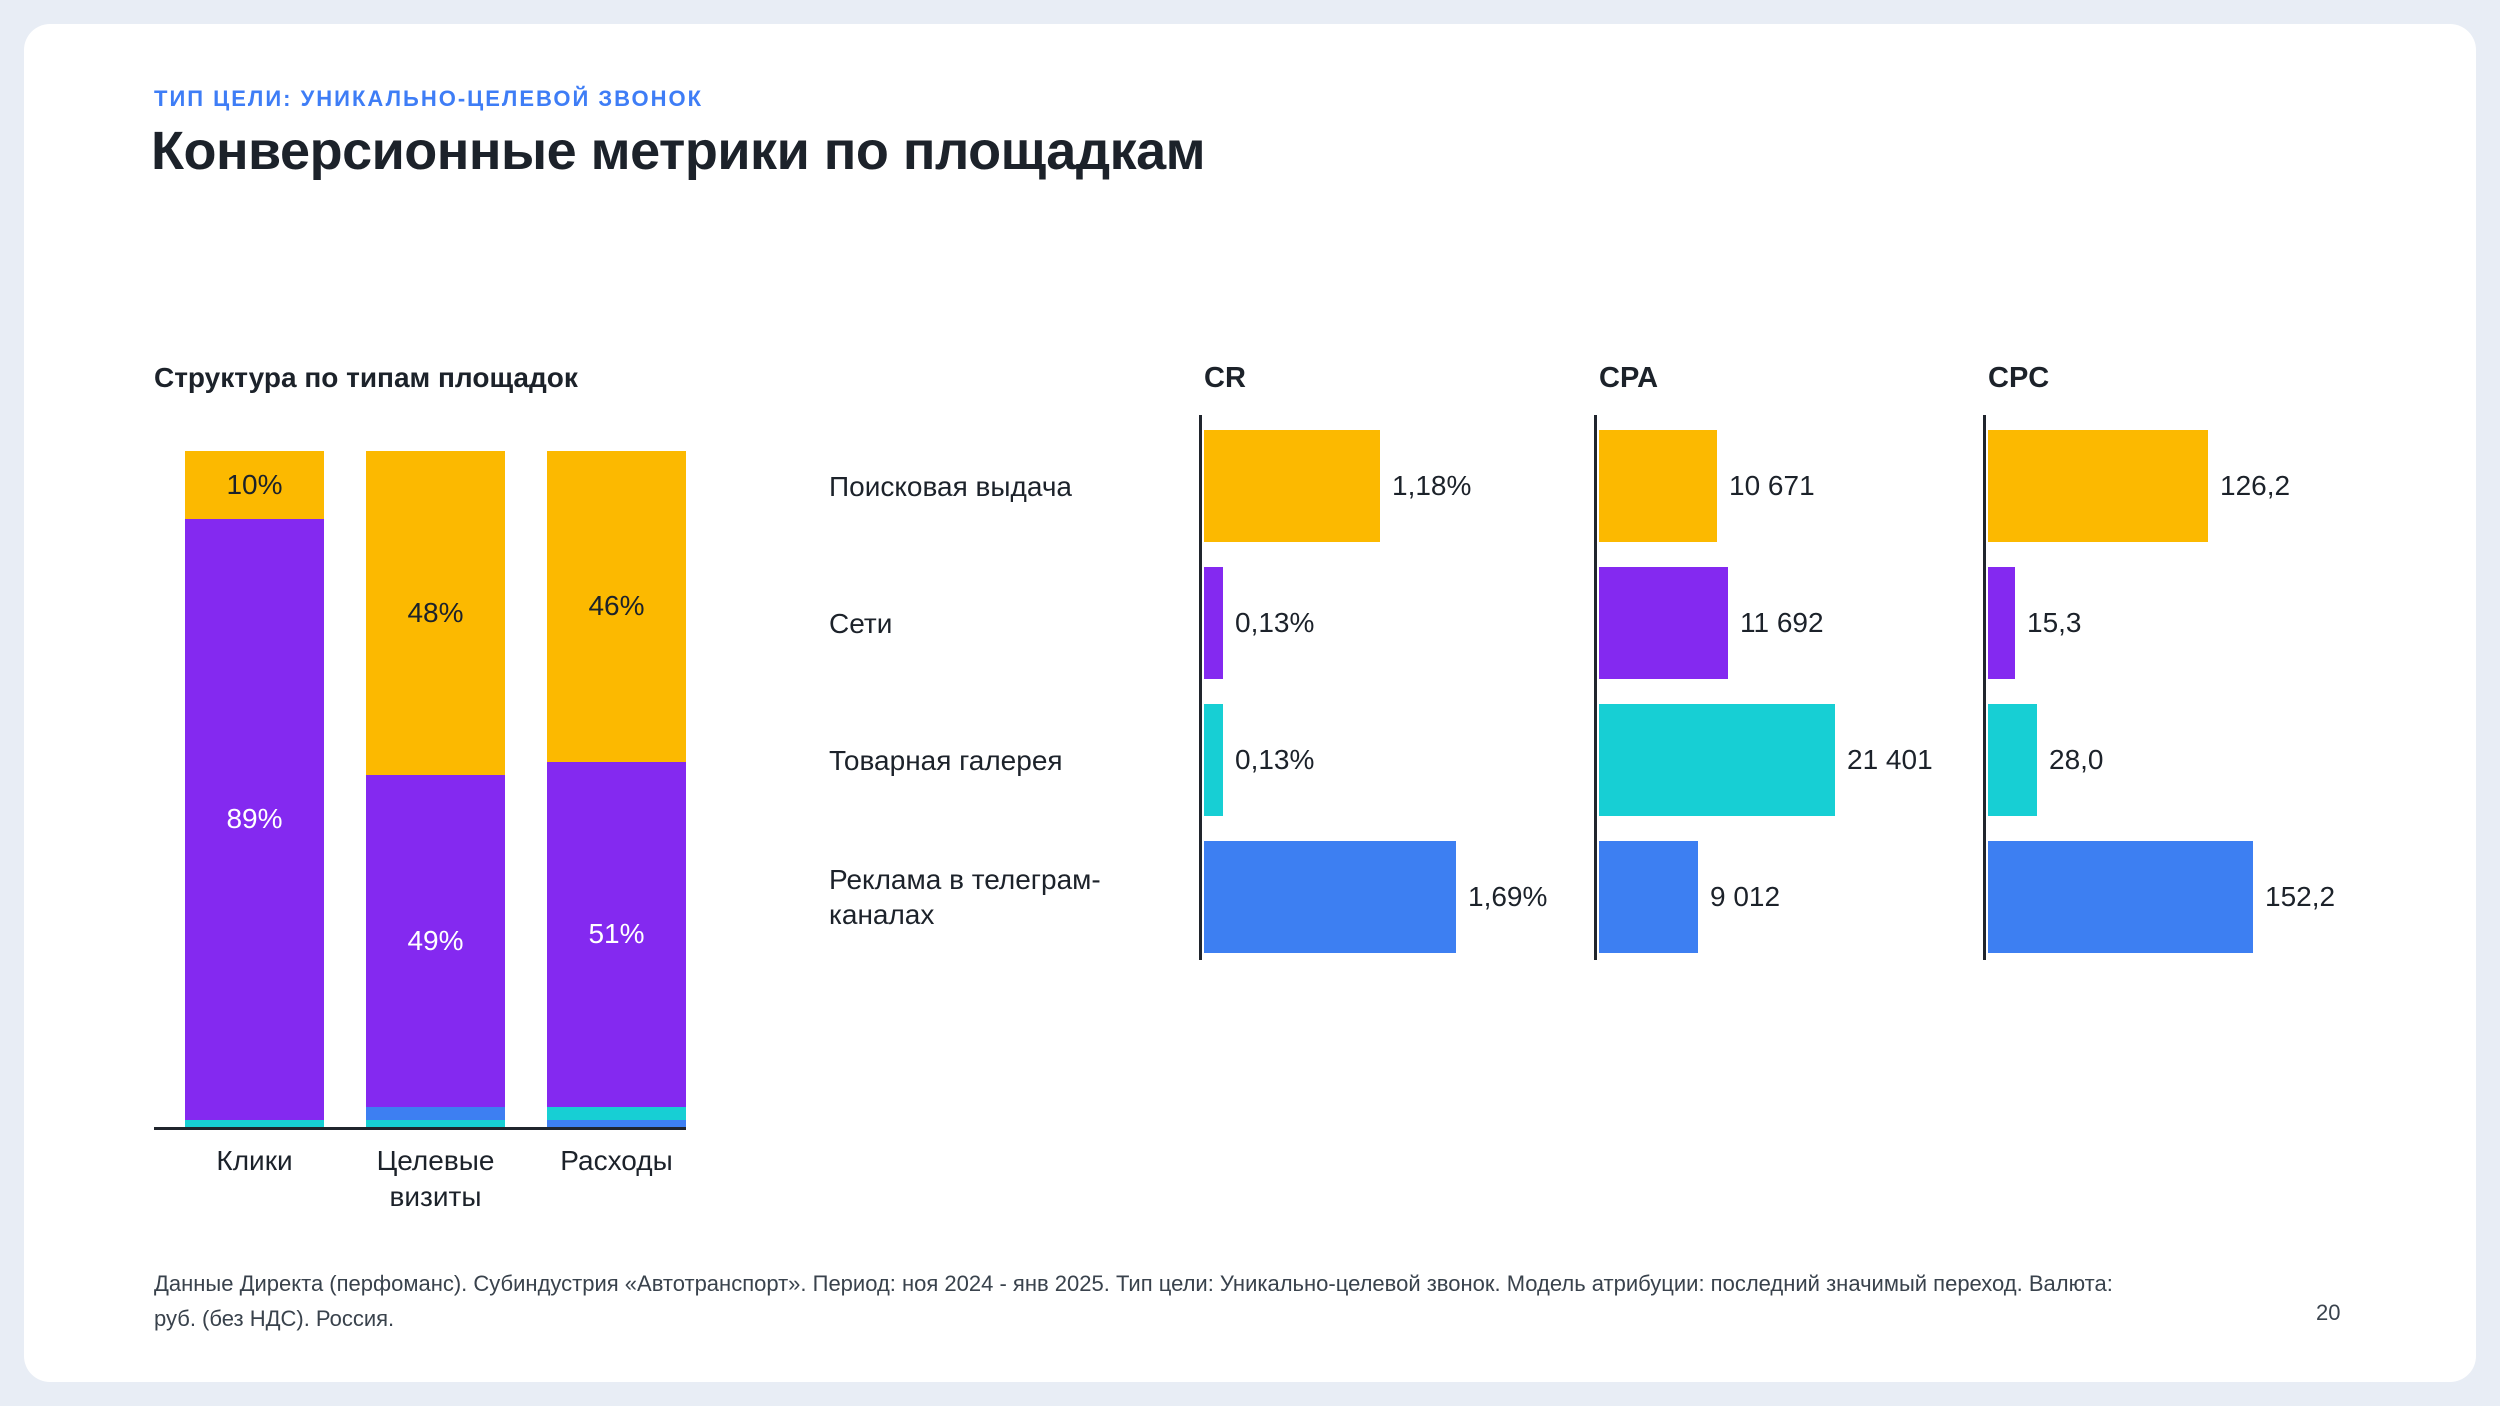  I want to click on stacked-bar-3: 46% 51%, so click(616, 789).